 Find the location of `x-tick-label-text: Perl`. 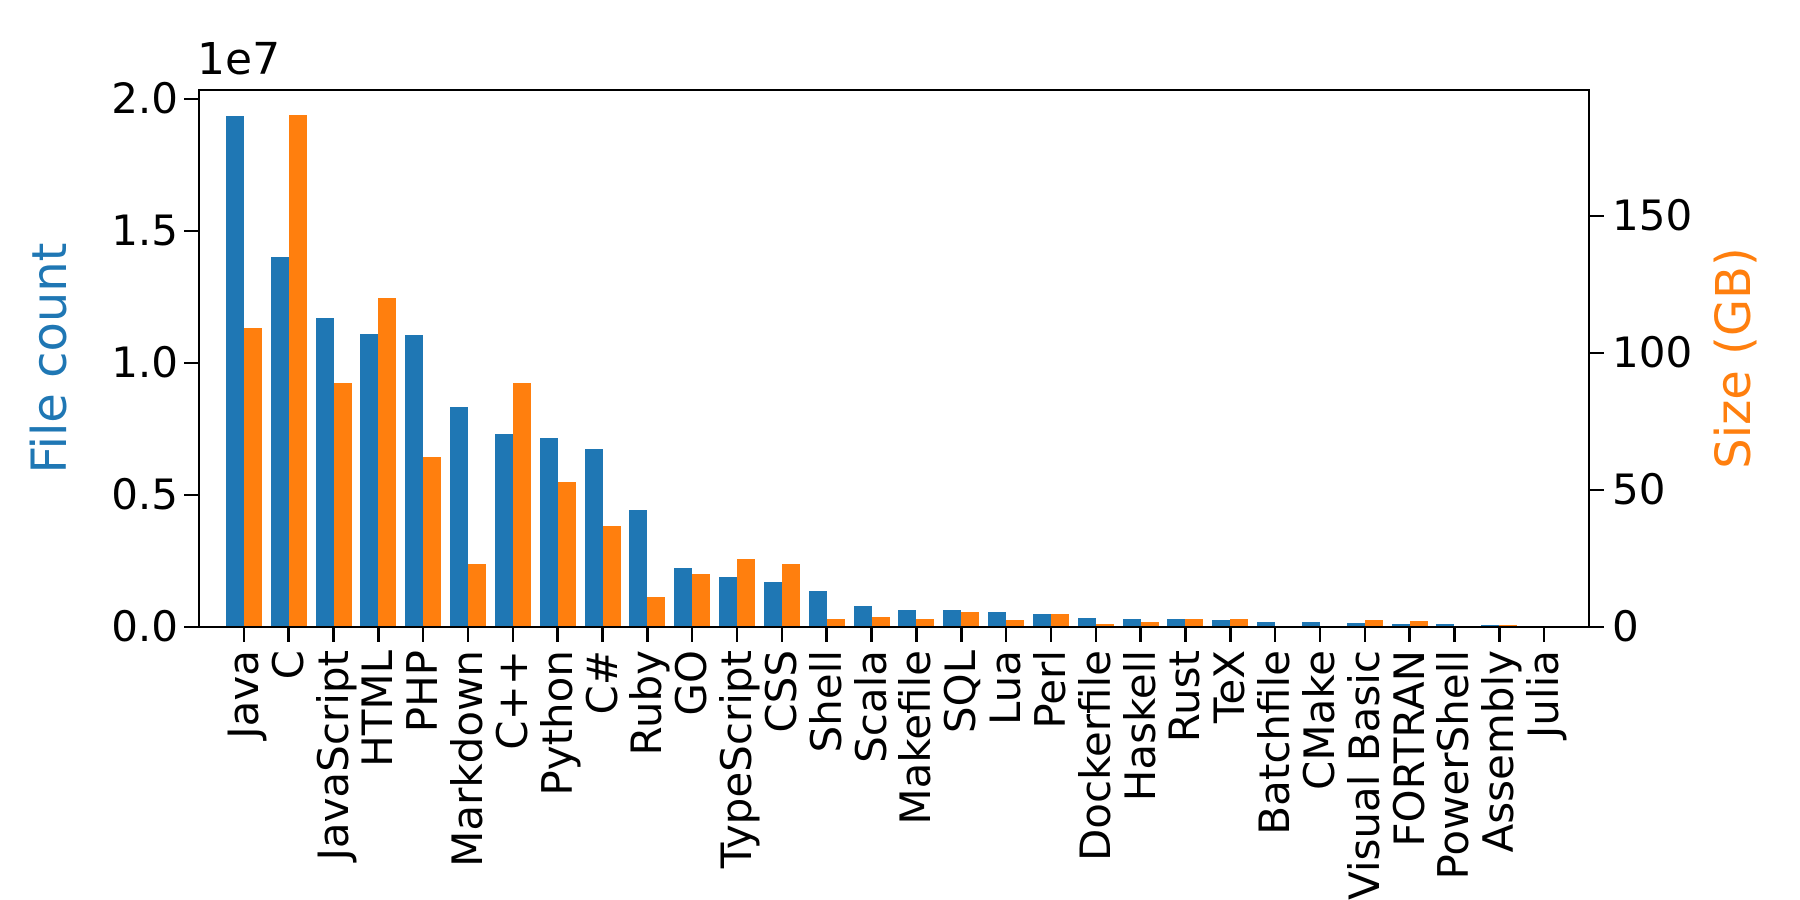

x-tick-label-text: Perl is located at coordinates (1050, 689).